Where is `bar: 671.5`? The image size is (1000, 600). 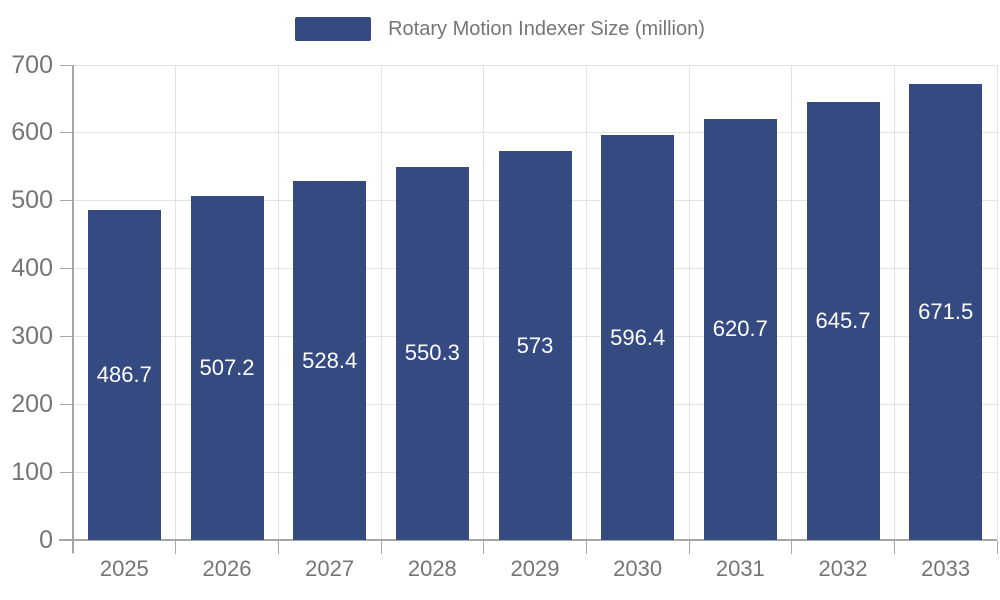 bar: 671.5 is located at coordinates (946, 312).